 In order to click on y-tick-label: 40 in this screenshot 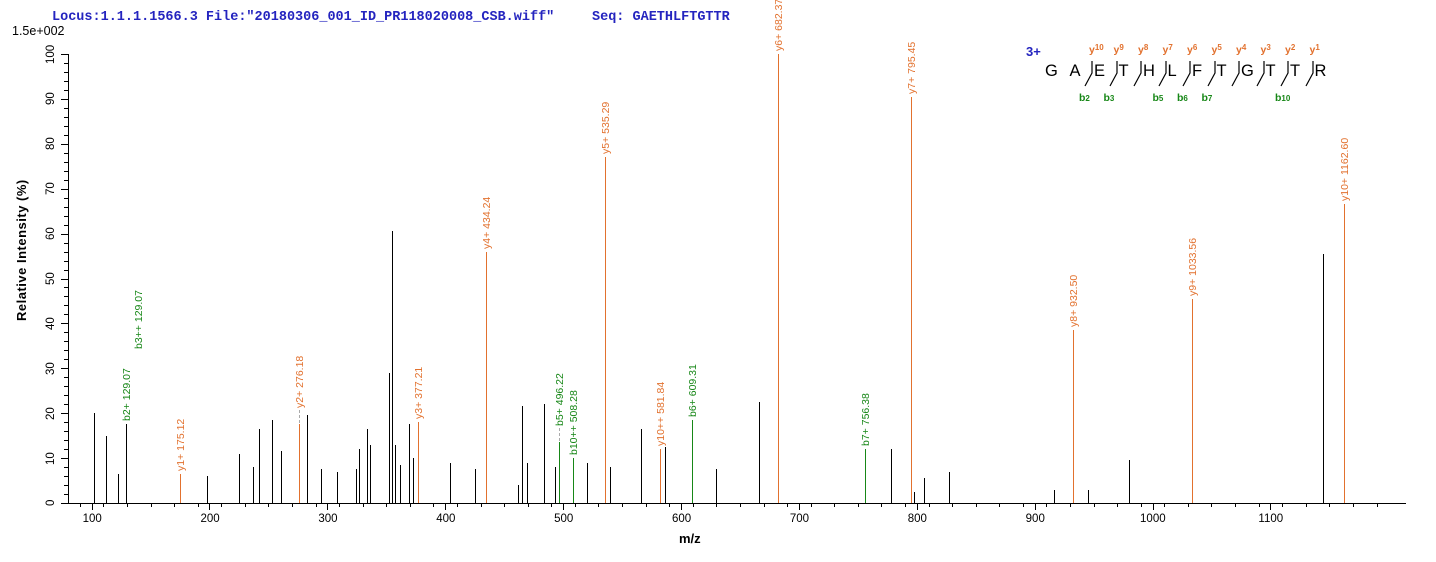, I will do `click(51, 323)`.